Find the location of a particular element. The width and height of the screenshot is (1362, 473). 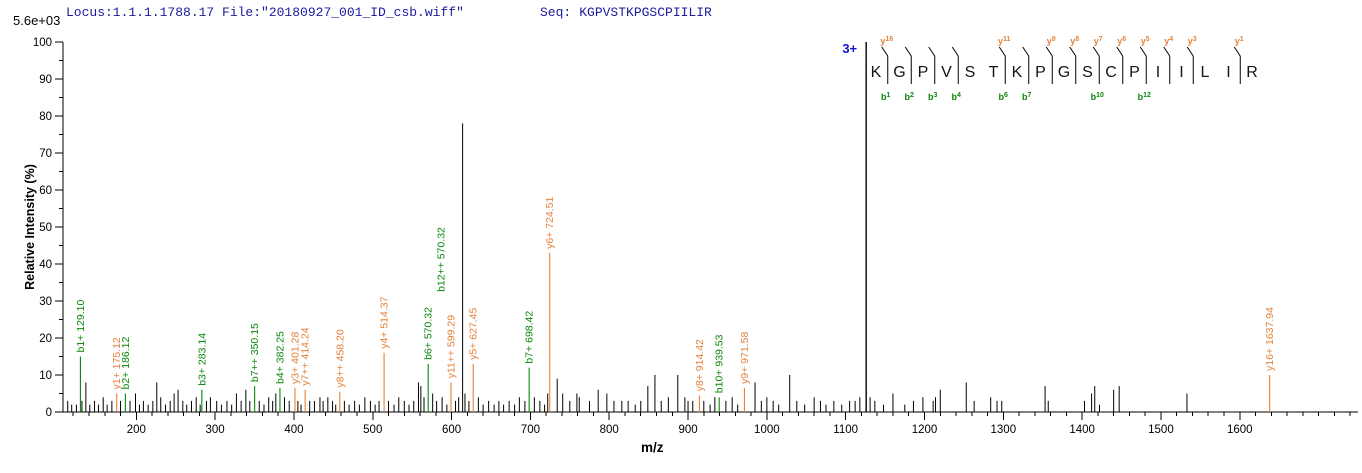

x-tick-label: 400 is located at coordinates (293, 430).